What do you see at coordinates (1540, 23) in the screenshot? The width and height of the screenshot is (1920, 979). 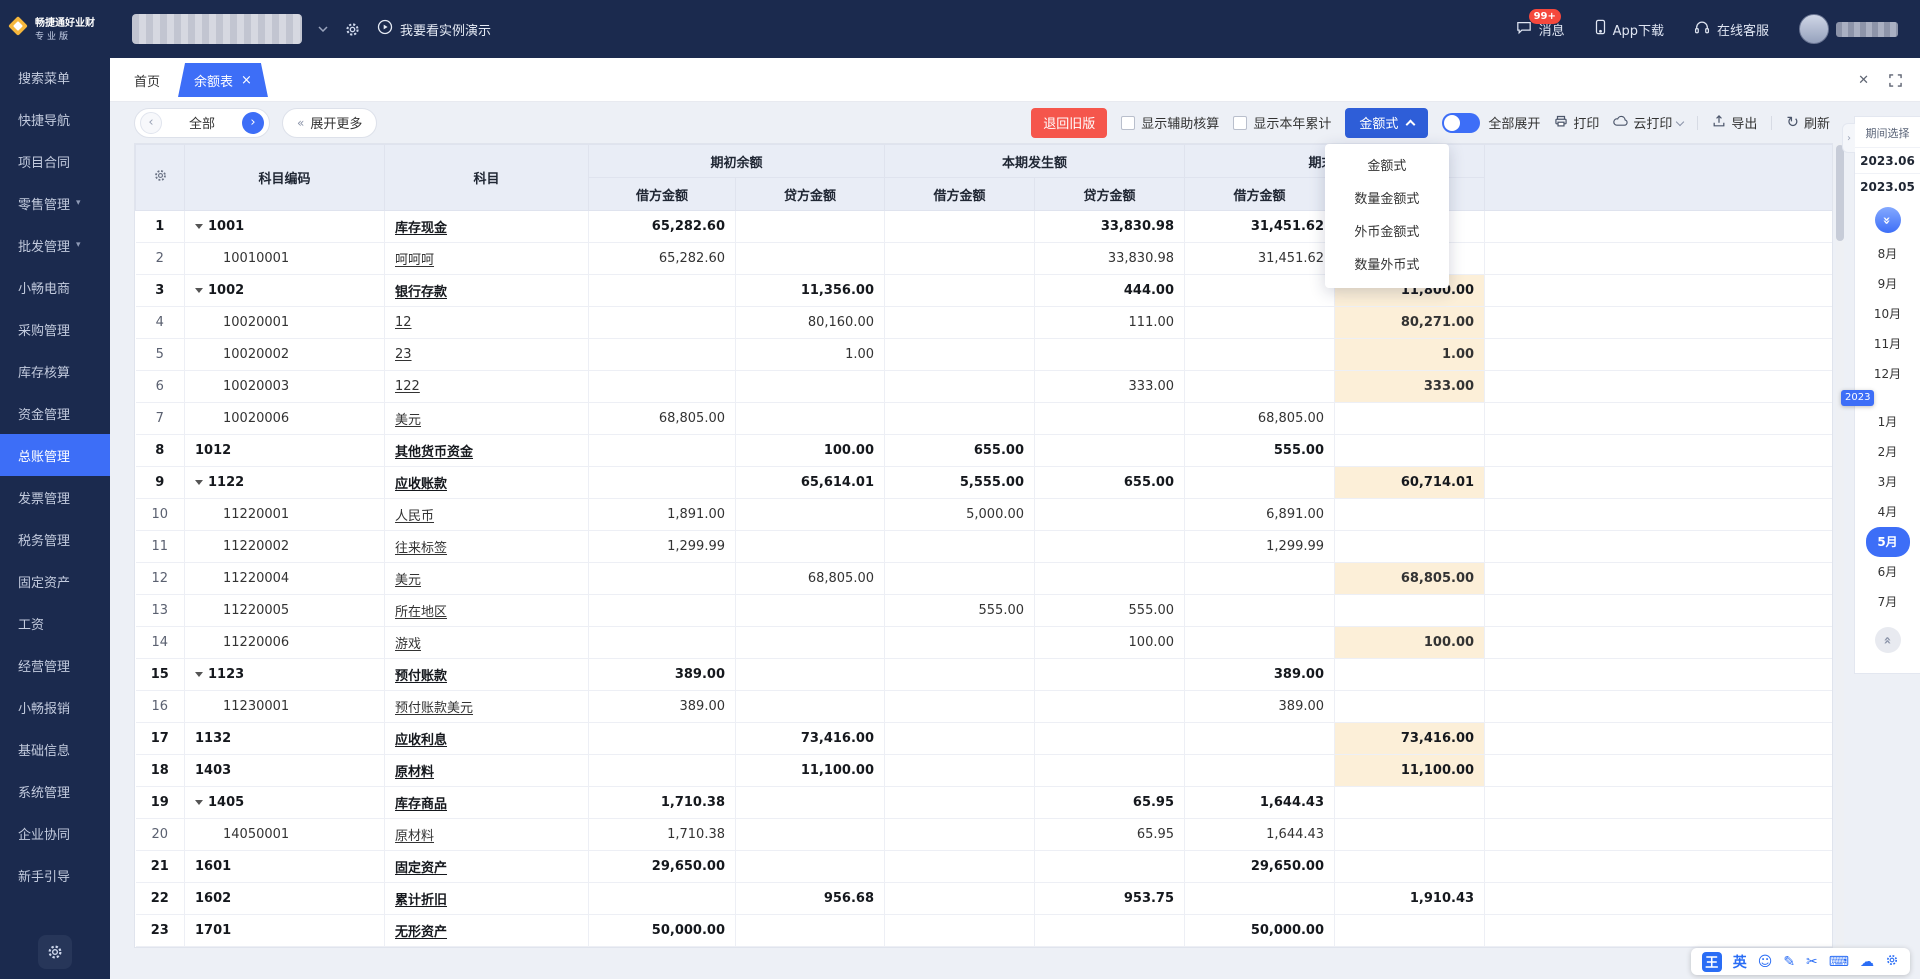 I see `messages-link: 99+ 消息` at bounding box center [1540, 23].